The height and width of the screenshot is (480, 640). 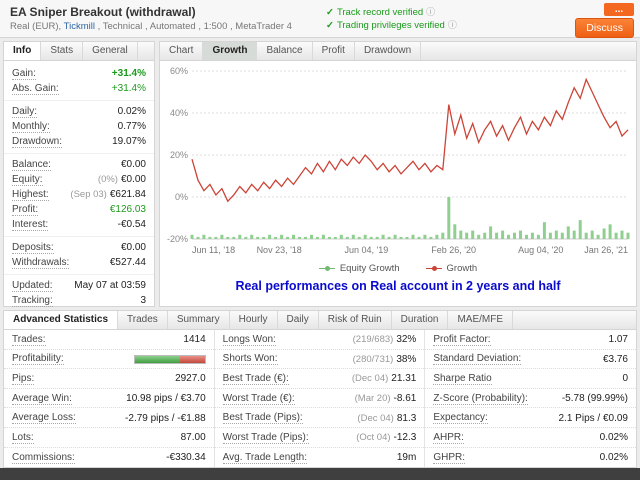 I want to click on stat-value: 19.07%, so click(x=129, y=141).